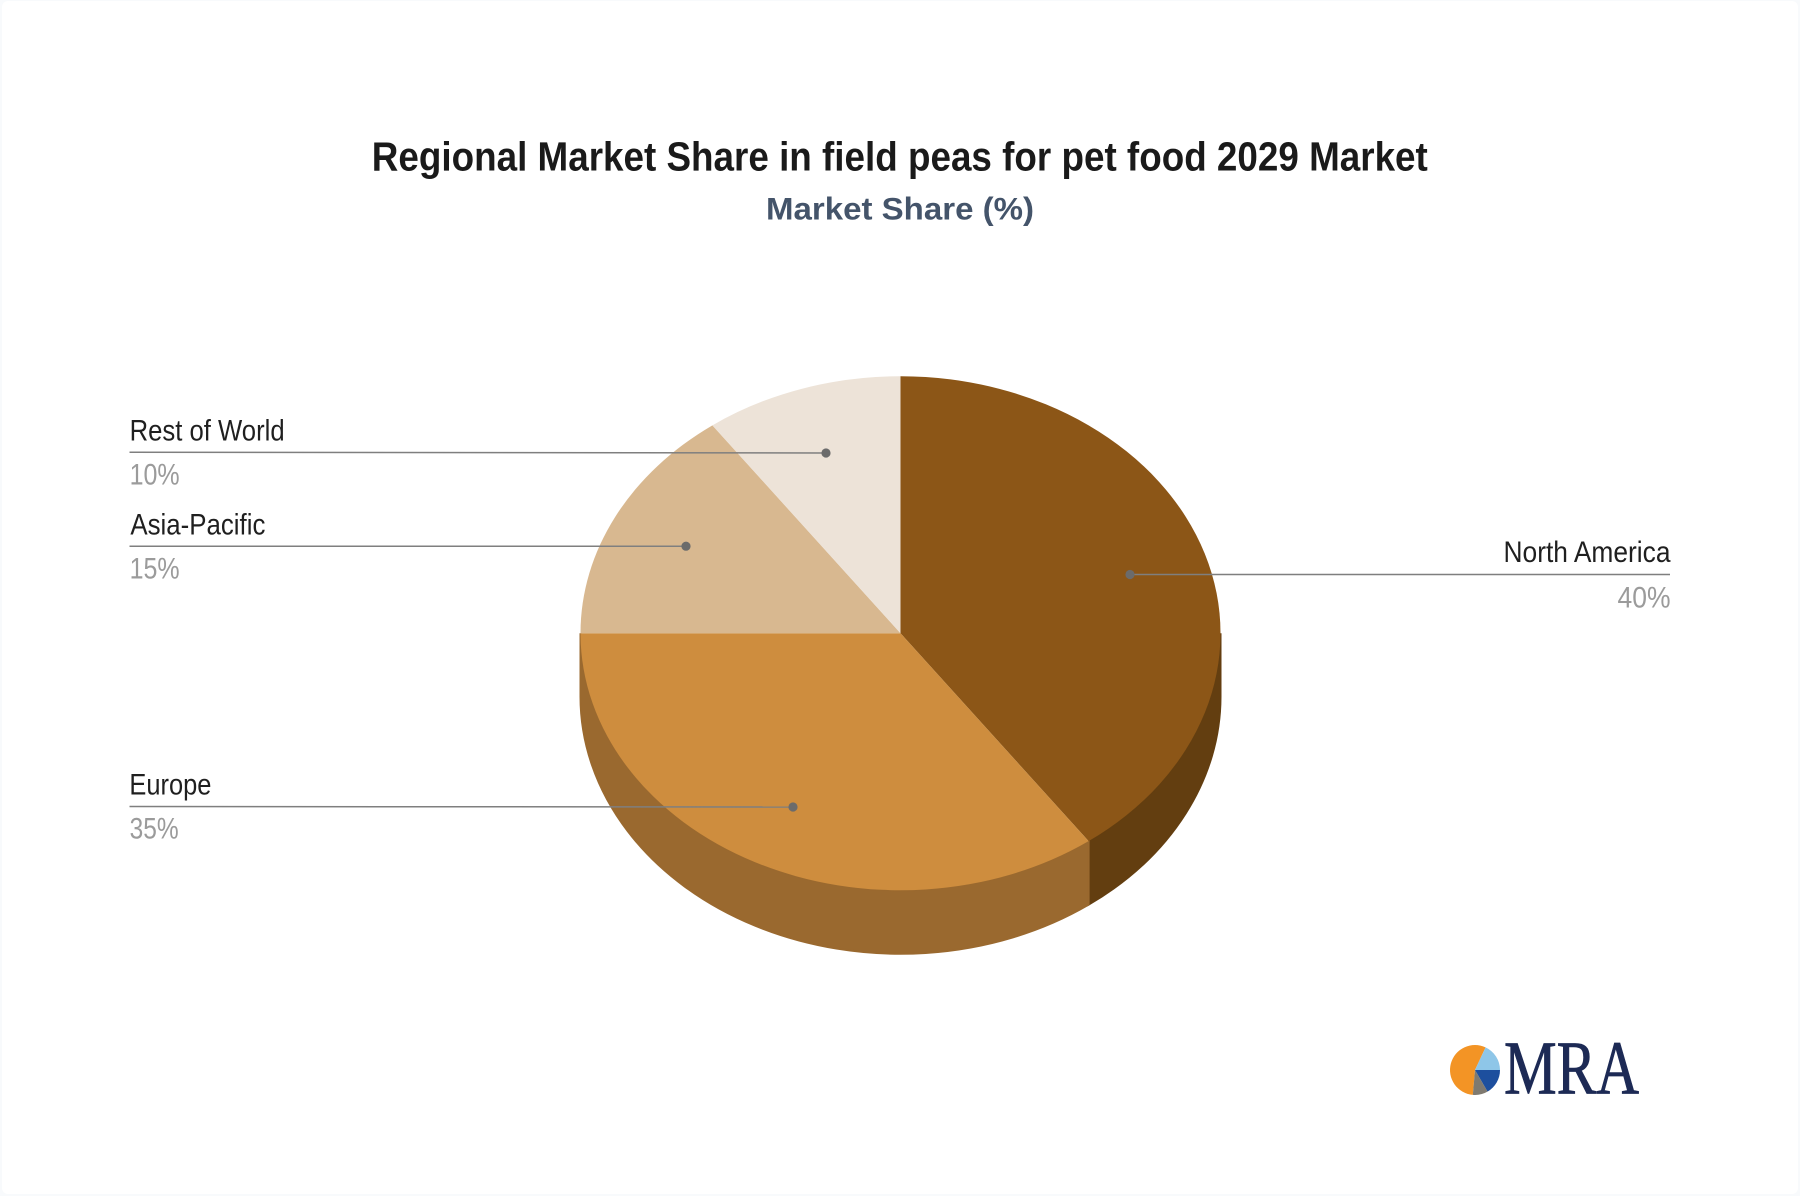 This screenshot has height=1196, width=1800. What do you see at coordinates (1644, 598) in the screenshot?
I see `svg-text: 40%` at bounding box center [1644, 598].